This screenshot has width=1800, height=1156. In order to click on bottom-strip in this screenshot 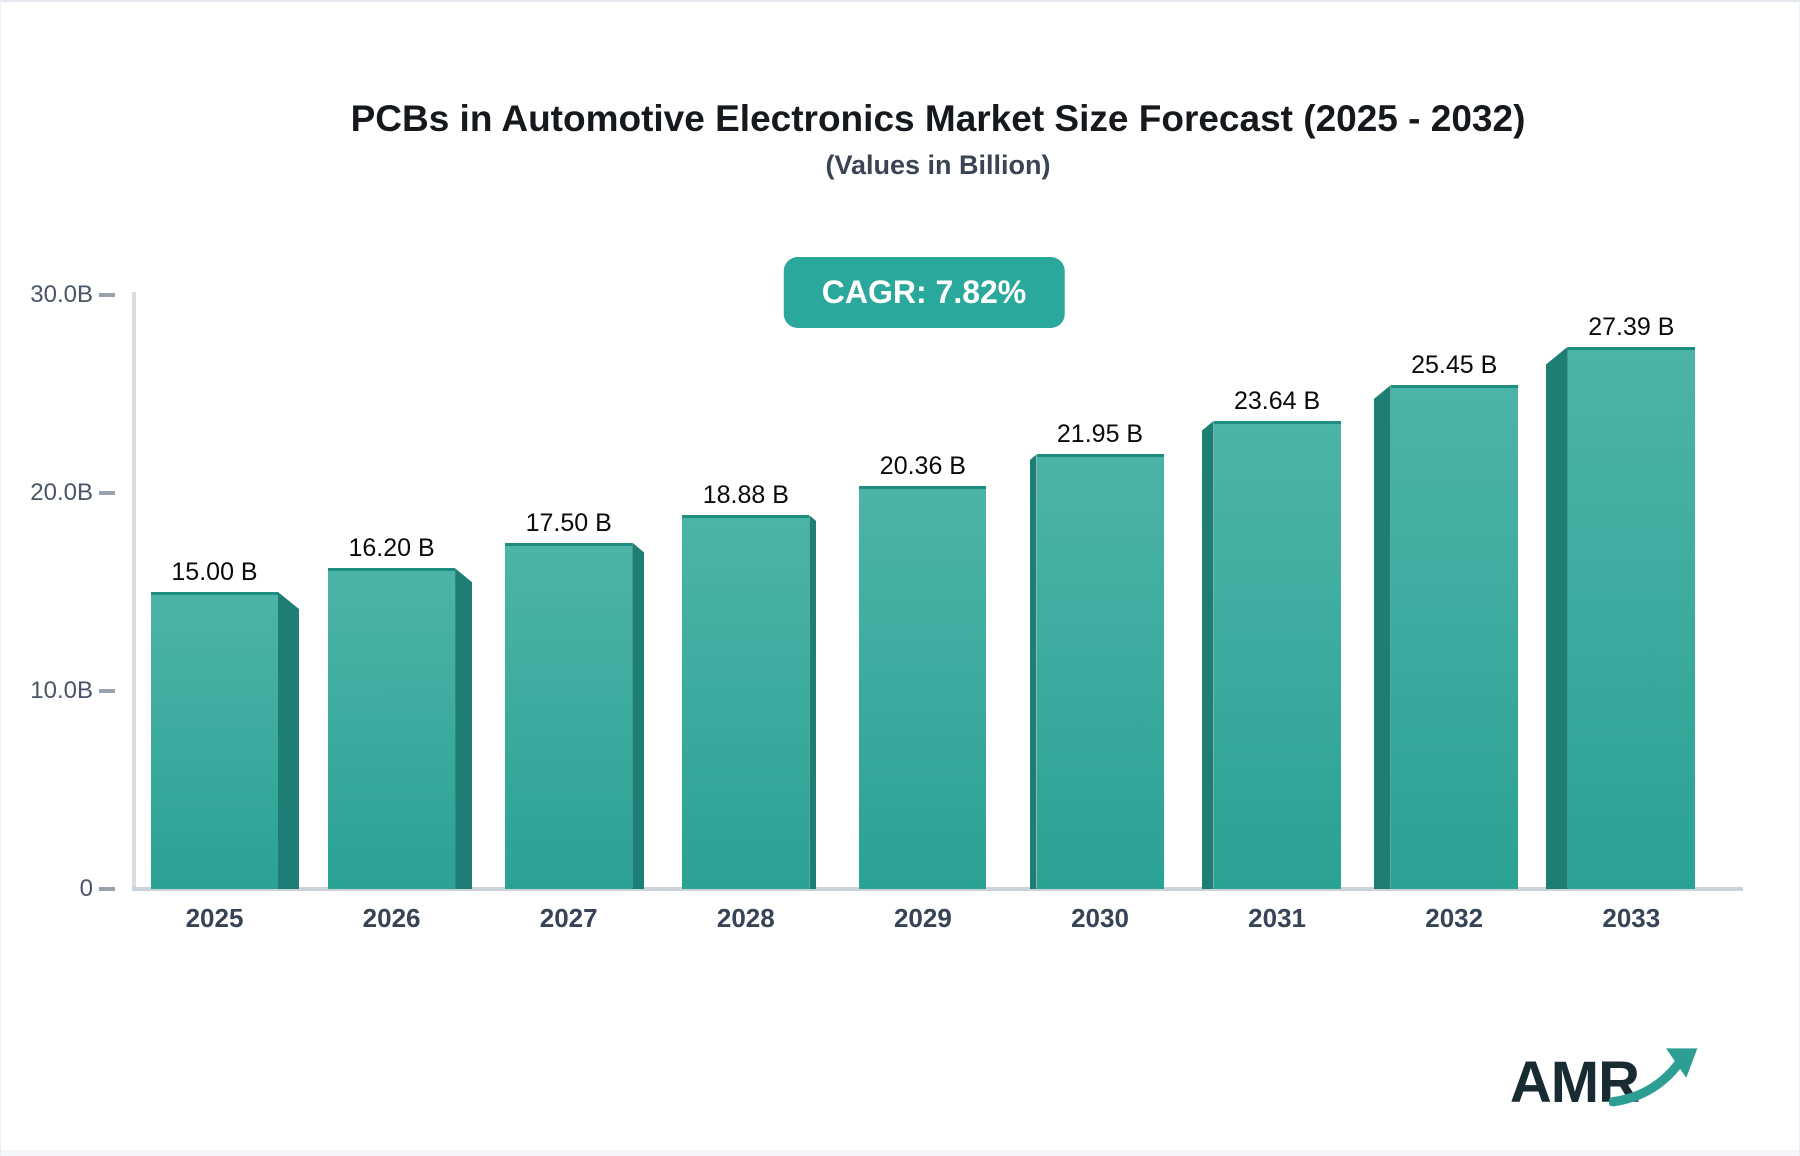, I will do `click(900, 1153)`.